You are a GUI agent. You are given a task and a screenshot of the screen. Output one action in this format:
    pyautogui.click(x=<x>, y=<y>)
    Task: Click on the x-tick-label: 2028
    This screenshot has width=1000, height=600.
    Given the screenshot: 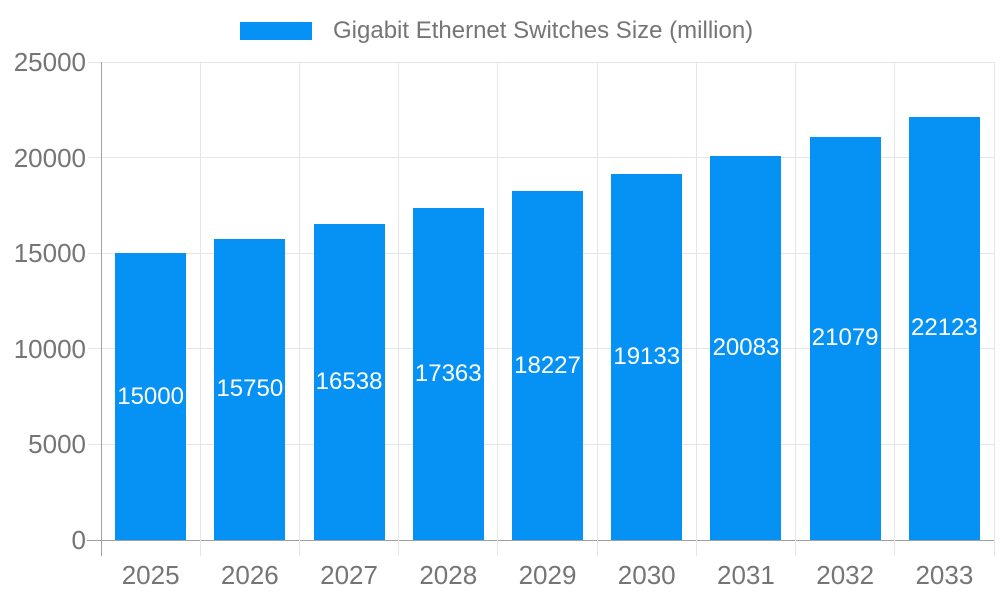 What is the action you would take?
    pyautogui.click(x=448, y=575)
    